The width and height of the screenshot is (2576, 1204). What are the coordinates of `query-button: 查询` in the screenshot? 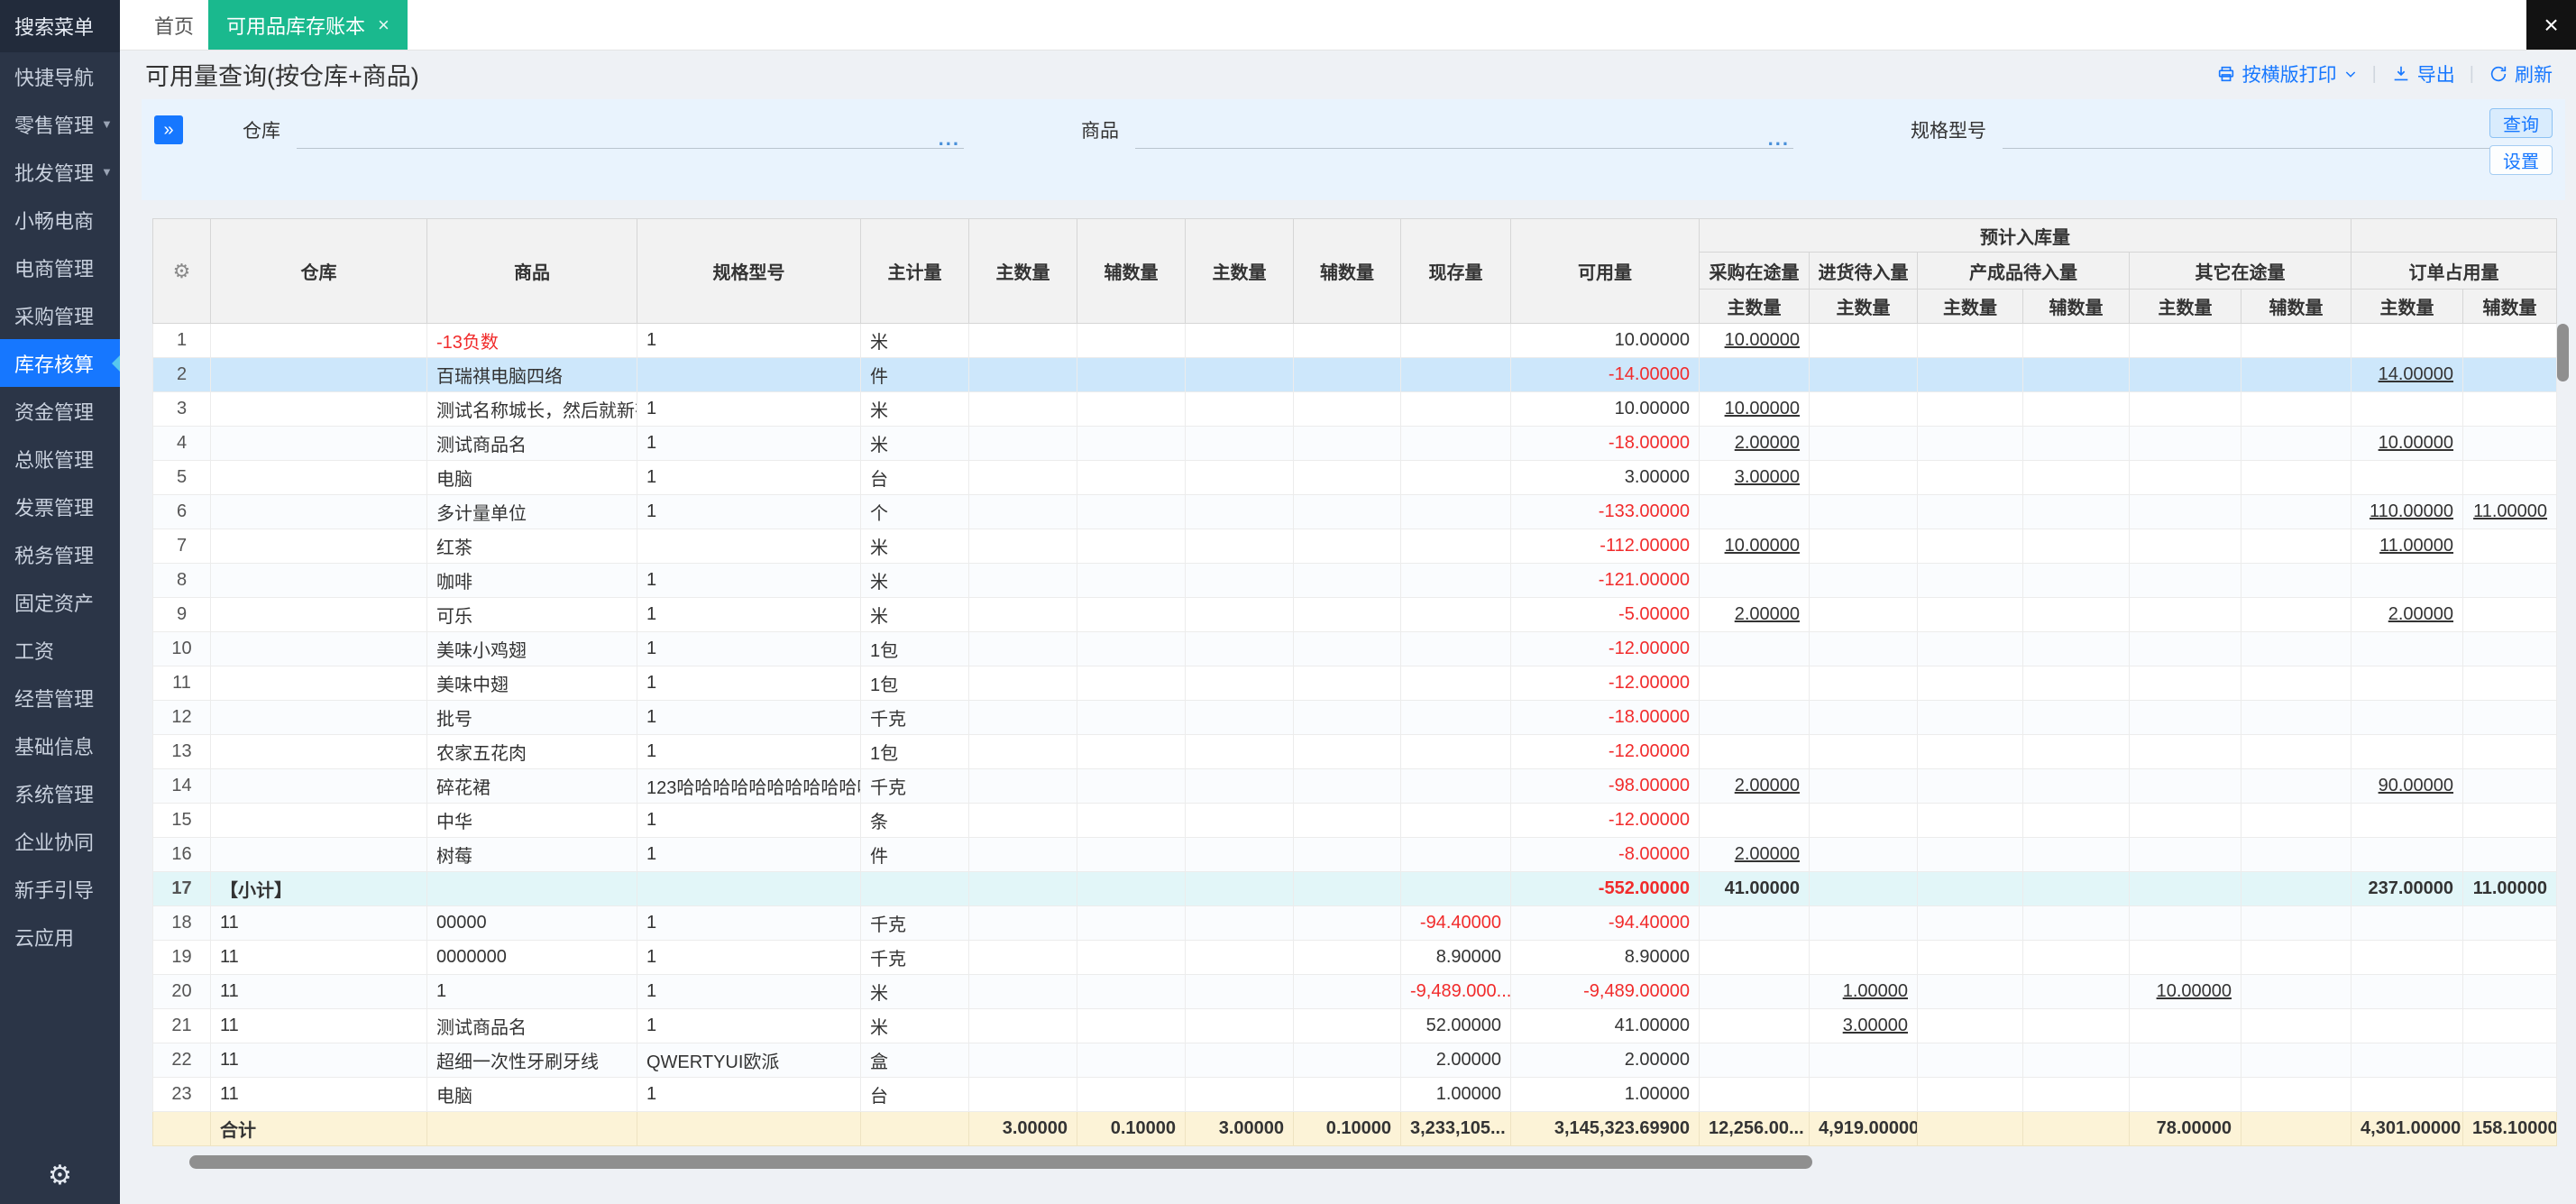 It's located at (2521, 123).